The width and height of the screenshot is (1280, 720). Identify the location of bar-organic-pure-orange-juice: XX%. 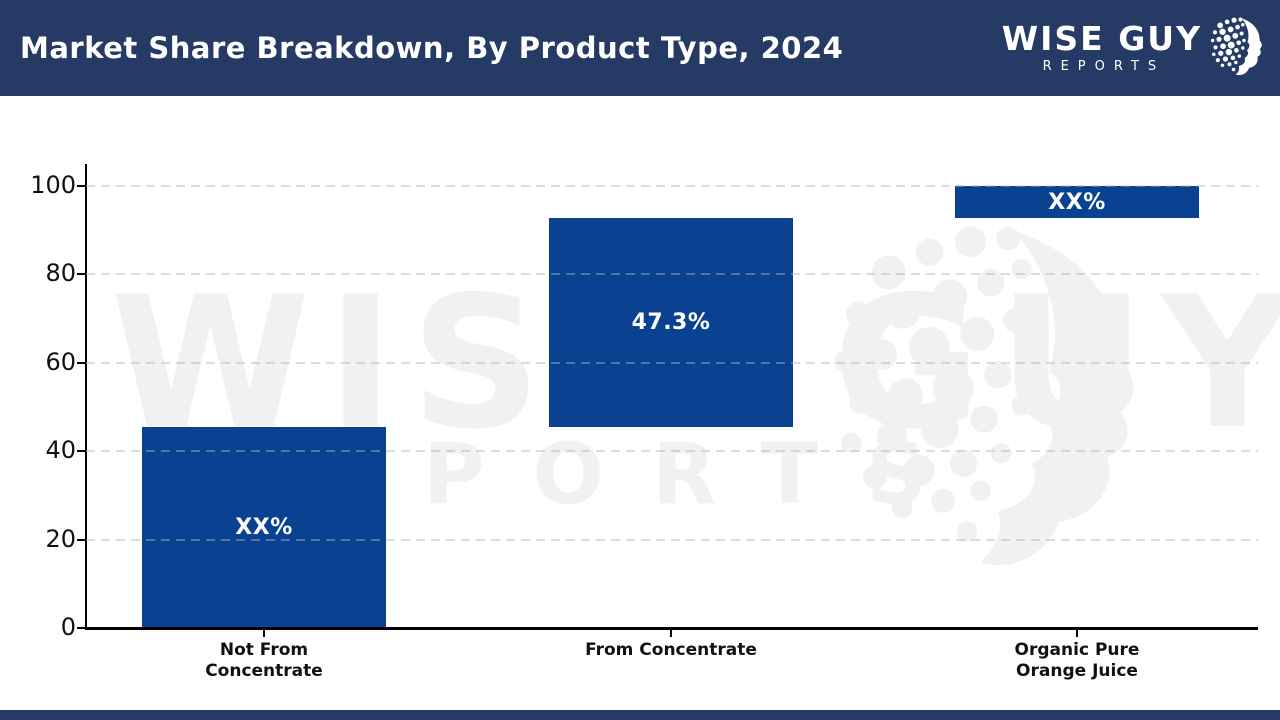
(1077, 202).